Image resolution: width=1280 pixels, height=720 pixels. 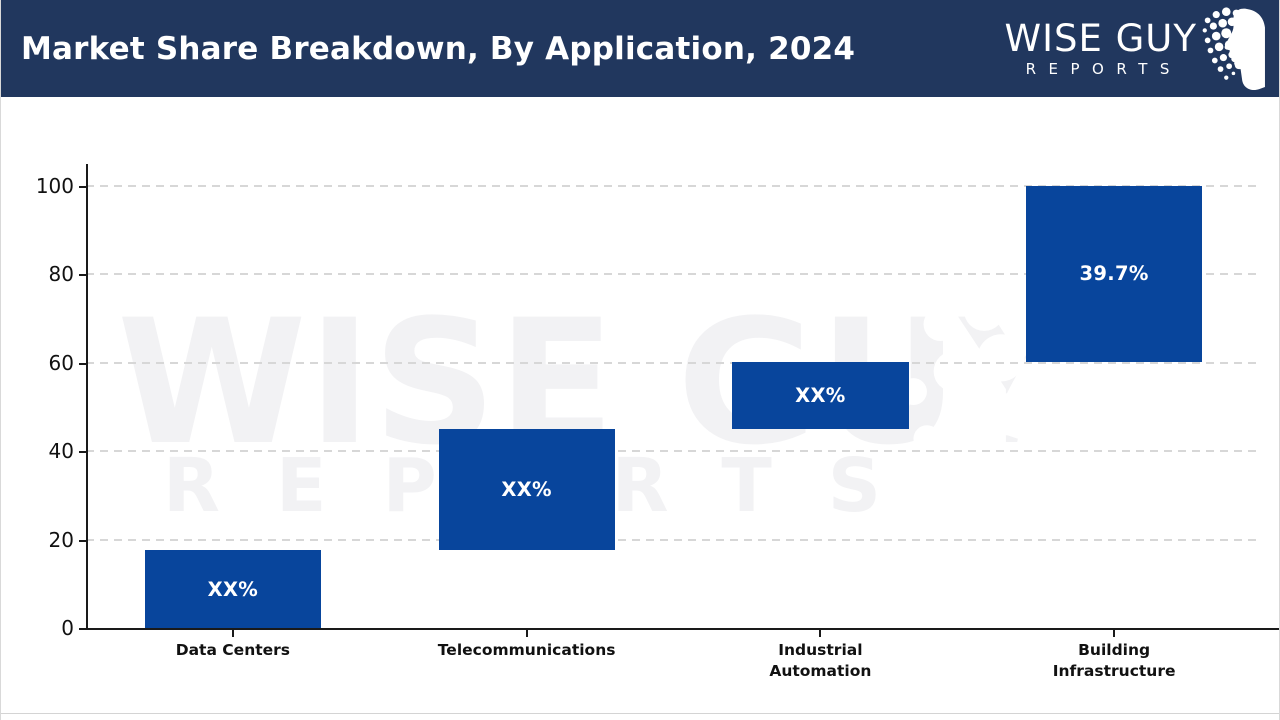 What do you see at coordinates (54, 186) in the screenshot?
I see `y-tick-label: 100` at bounding box center [54, 186].